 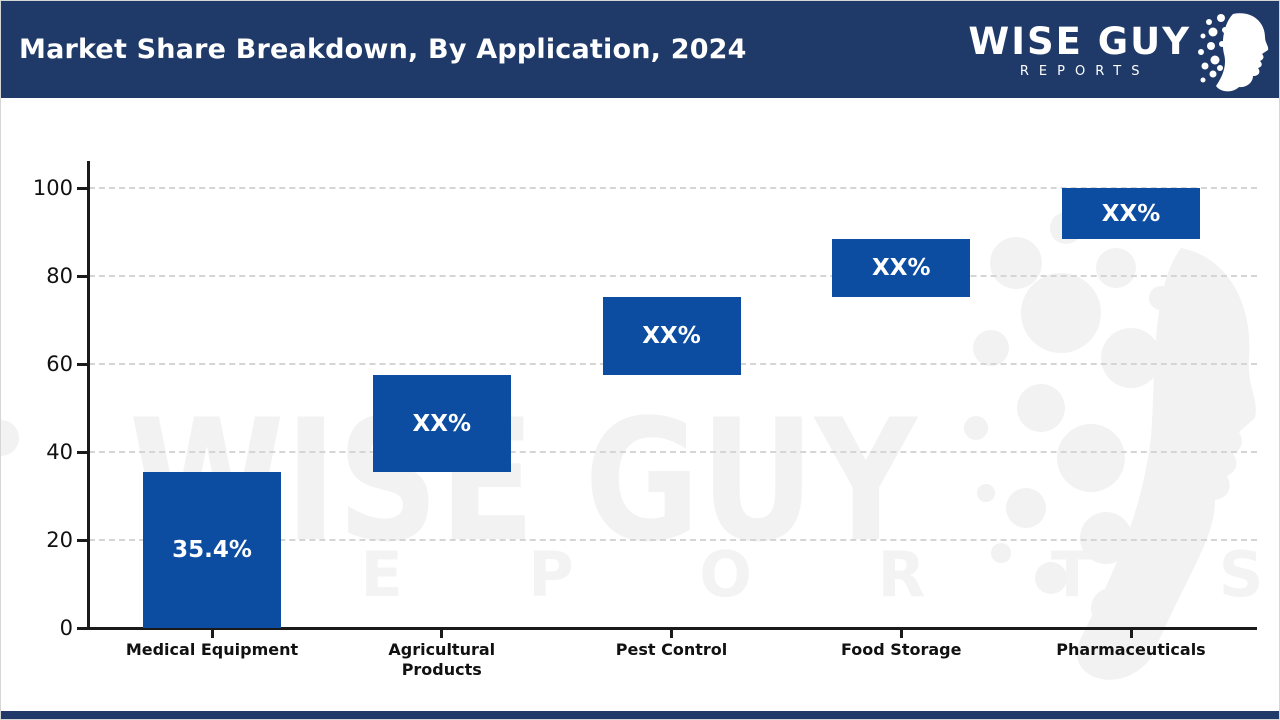 What do you see at coordinates (59, 540) in the screenshot?
I see `y-axis-tick-label: 20` at bounding box center [59, 540].